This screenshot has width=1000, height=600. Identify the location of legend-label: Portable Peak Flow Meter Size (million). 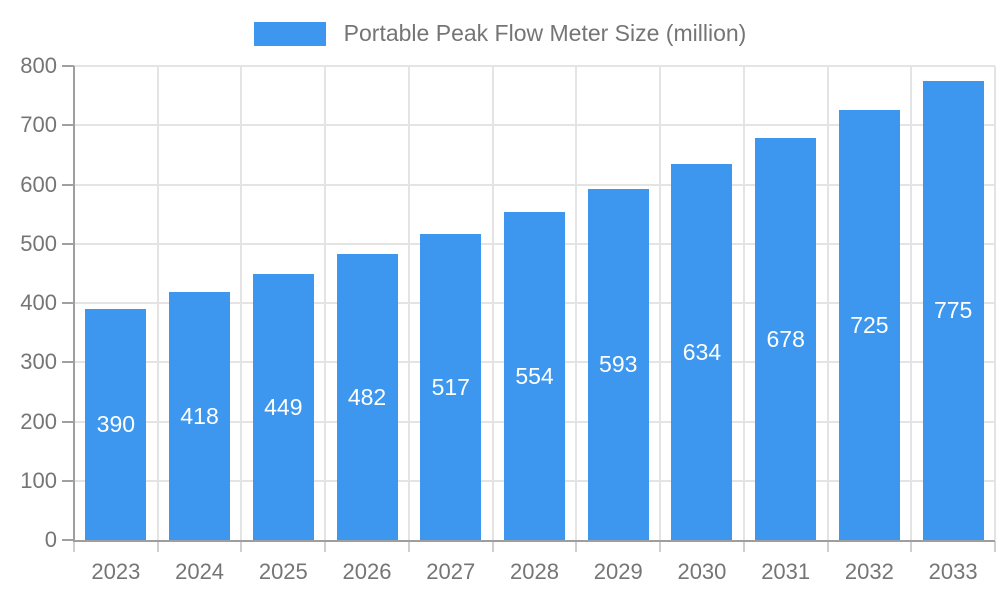
(545, 33).